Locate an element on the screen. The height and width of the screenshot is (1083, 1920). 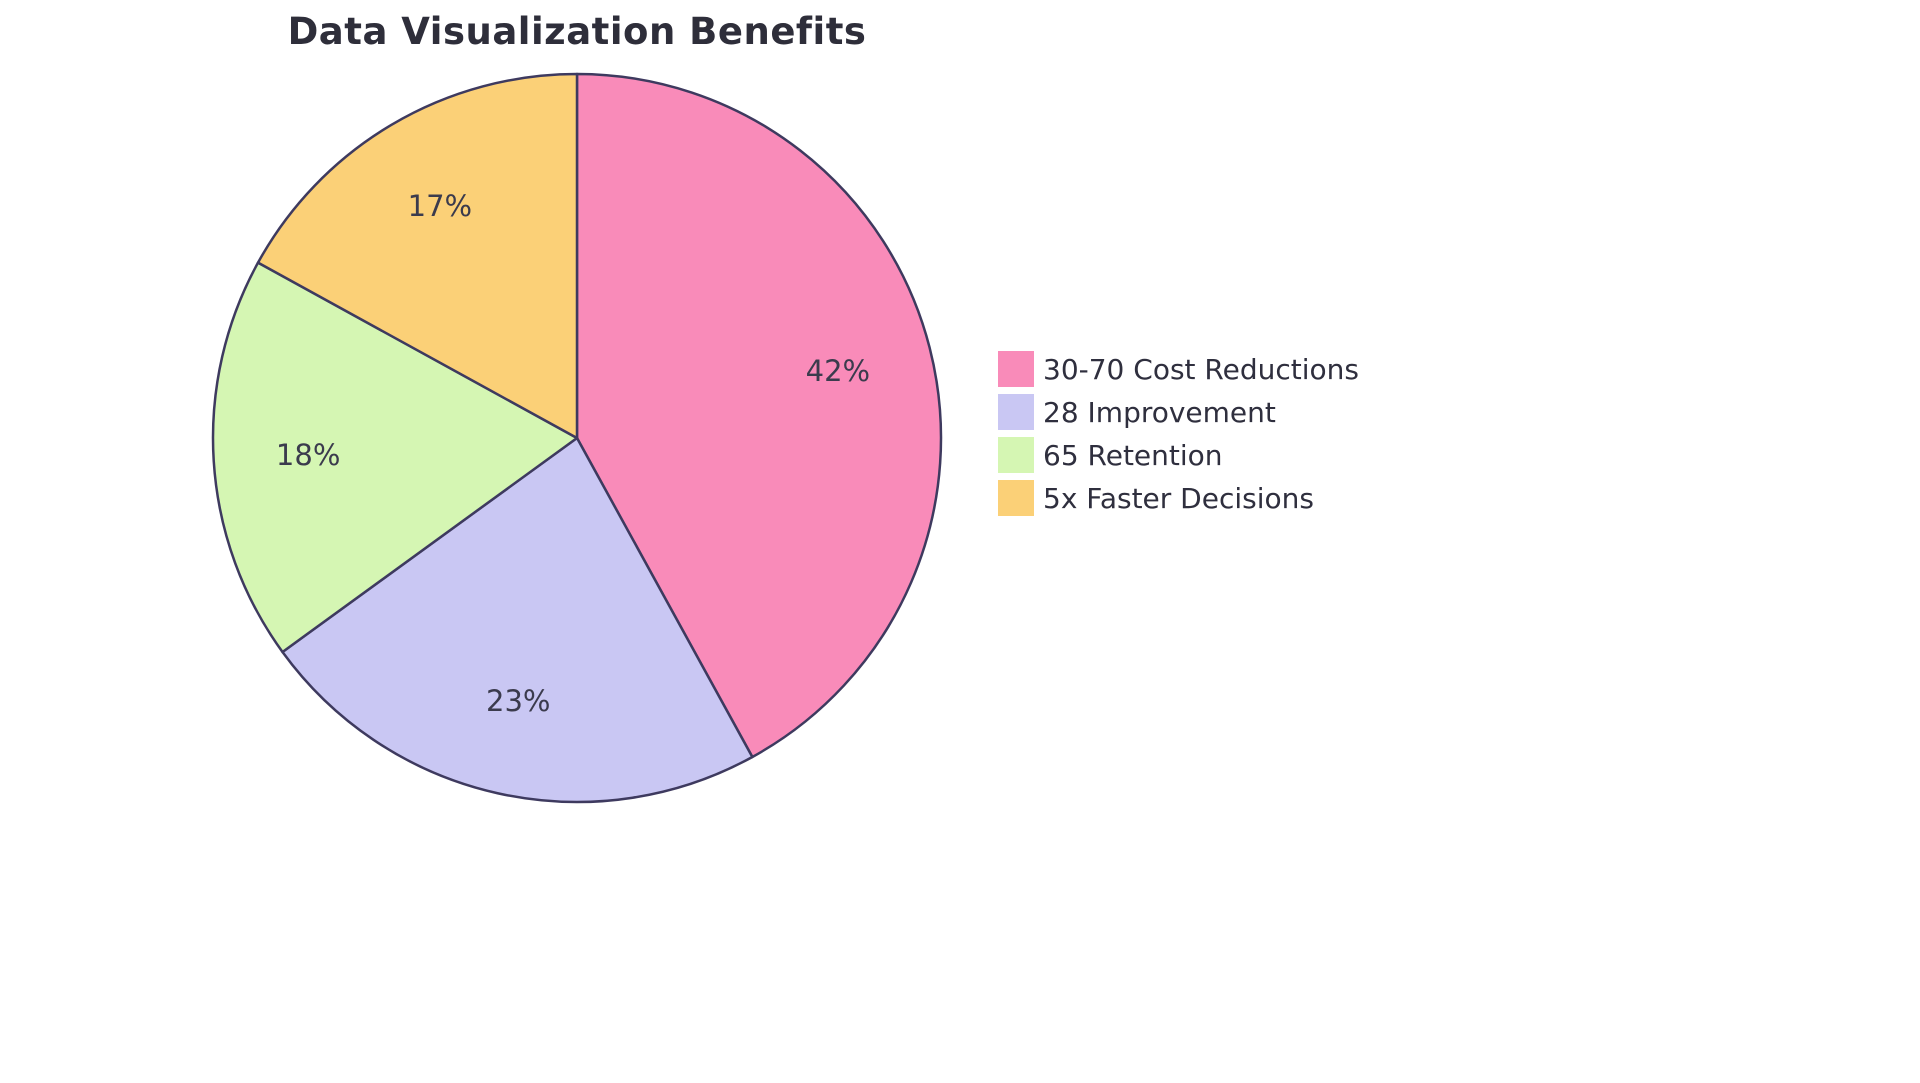
chart-title: Data Visualization Benefits is located at coordinates (577, 31).